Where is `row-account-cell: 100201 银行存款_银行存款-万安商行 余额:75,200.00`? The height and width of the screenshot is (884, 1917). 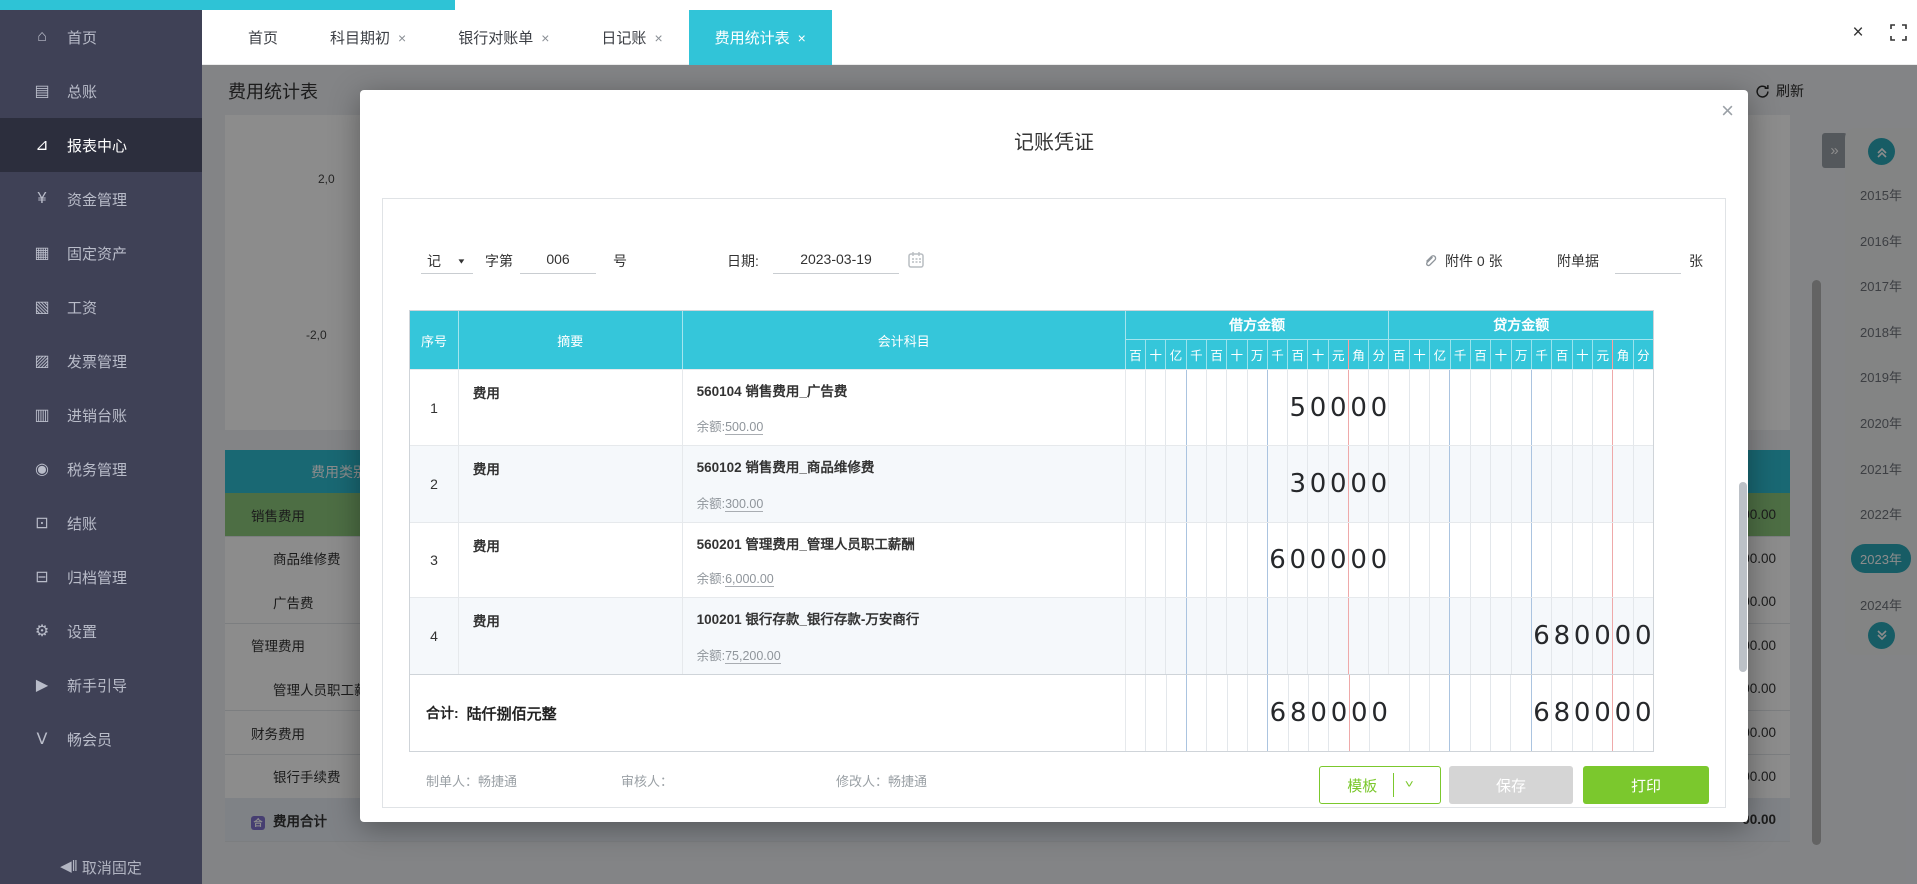
row-account-cell: 100201 银行存款_银行存款-万安商行 余额:75,200.00 is located at coordinates (904, 636).